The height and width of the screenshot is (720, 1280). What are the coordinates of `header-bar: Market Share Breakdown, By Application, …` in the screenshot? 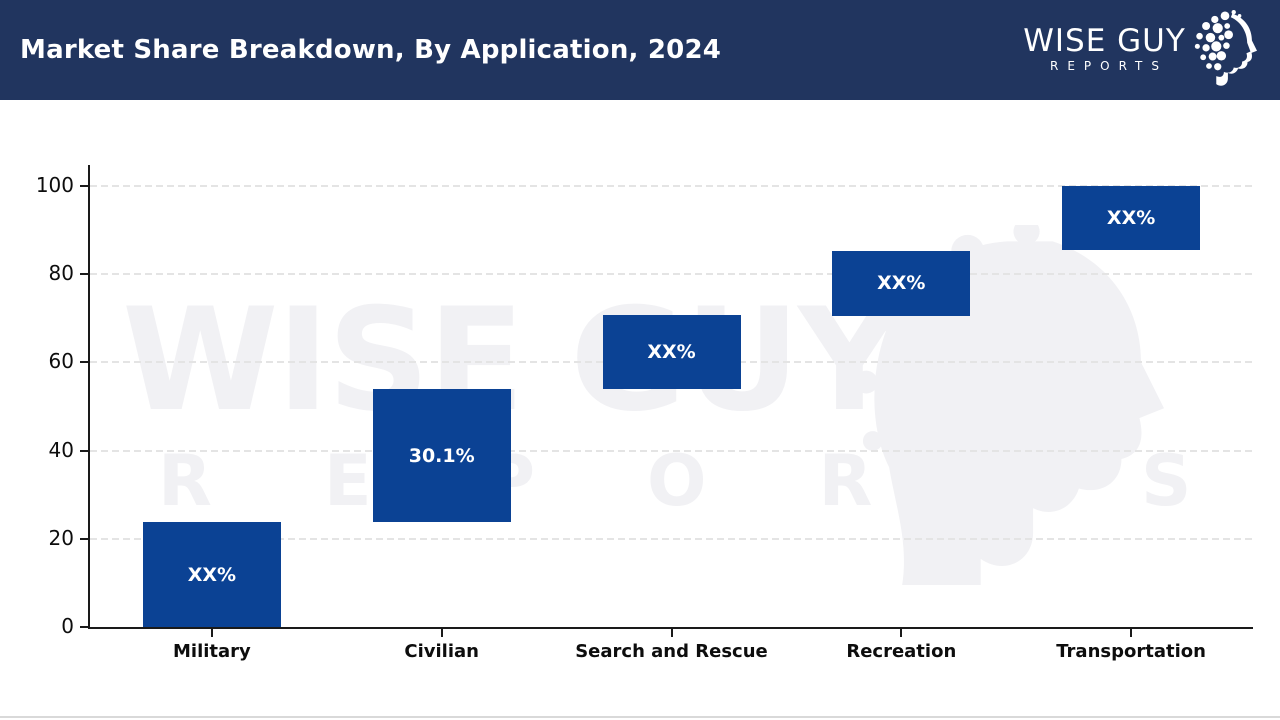 It's located at (640, 50).